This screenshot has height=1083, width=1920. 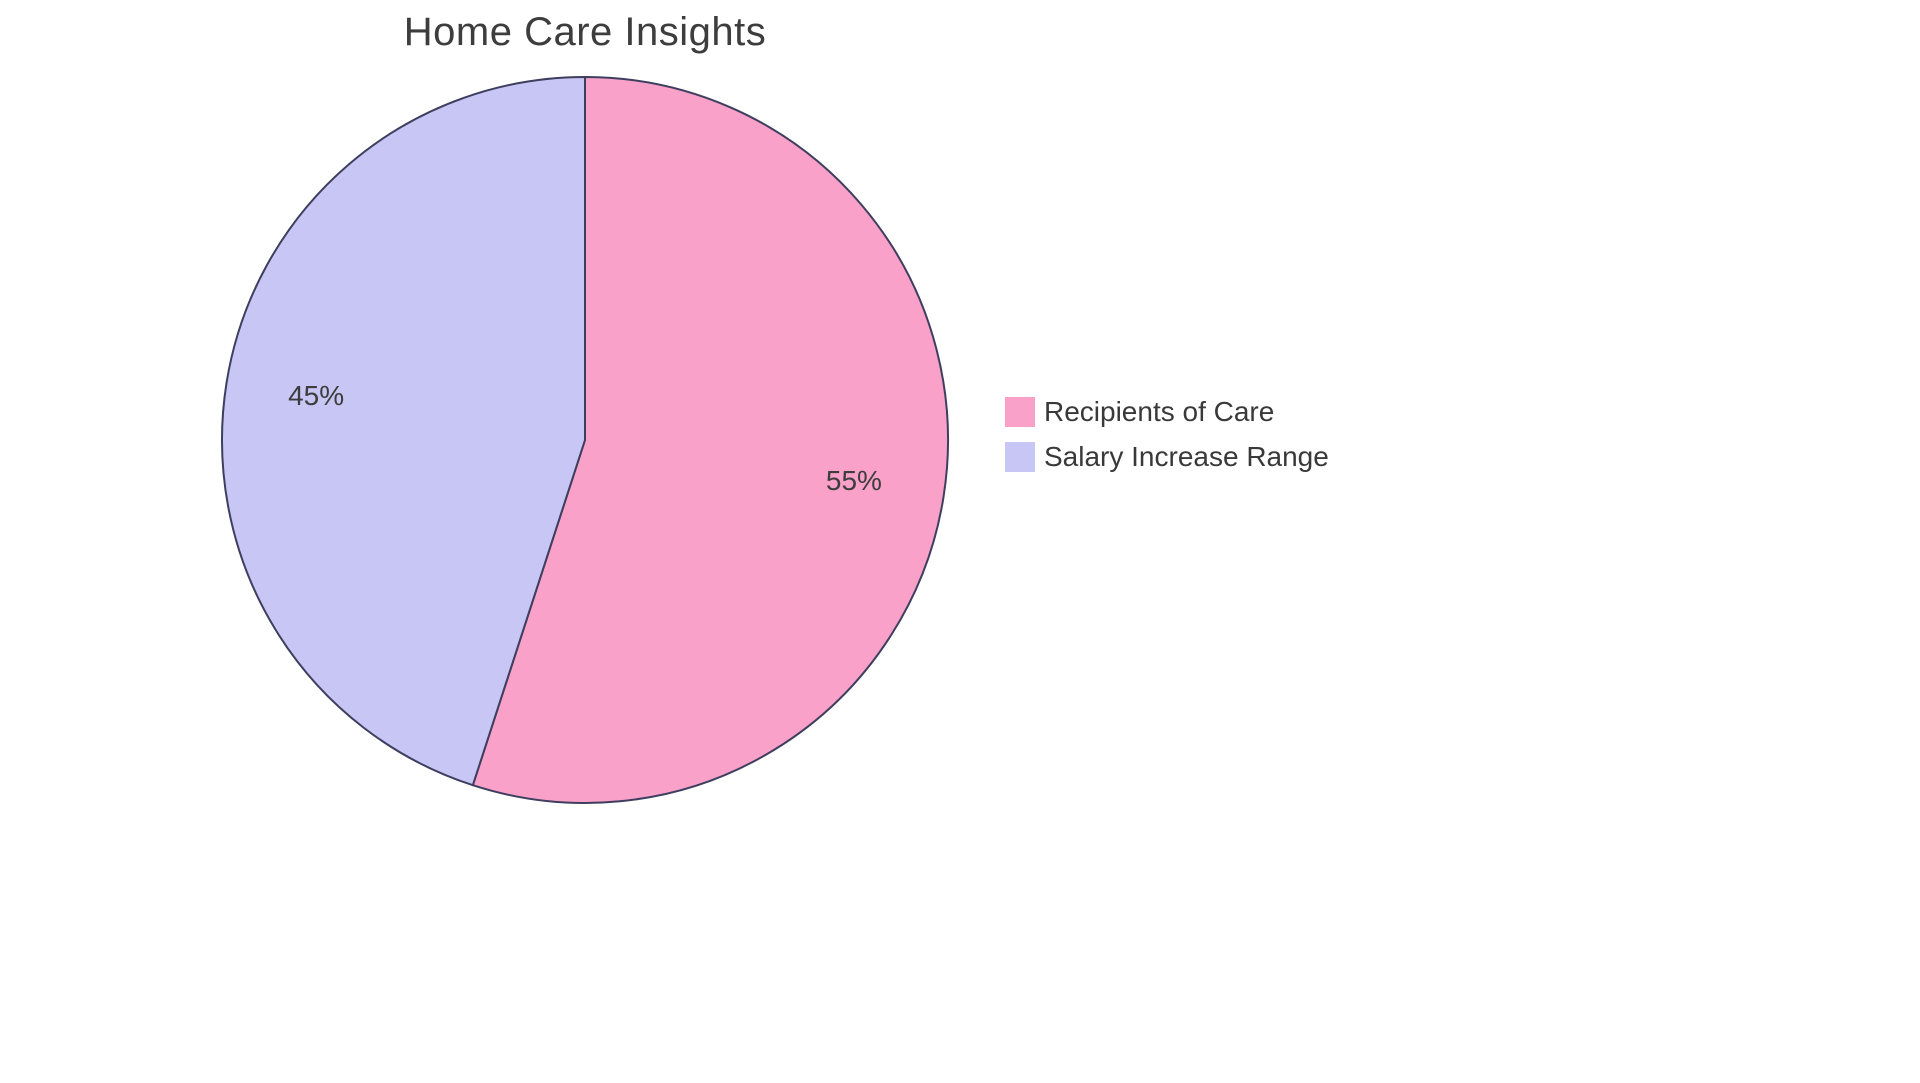 I want to click on legend-item-recipients-of-care: Recipients of Care, so click(x=1167, y=412).